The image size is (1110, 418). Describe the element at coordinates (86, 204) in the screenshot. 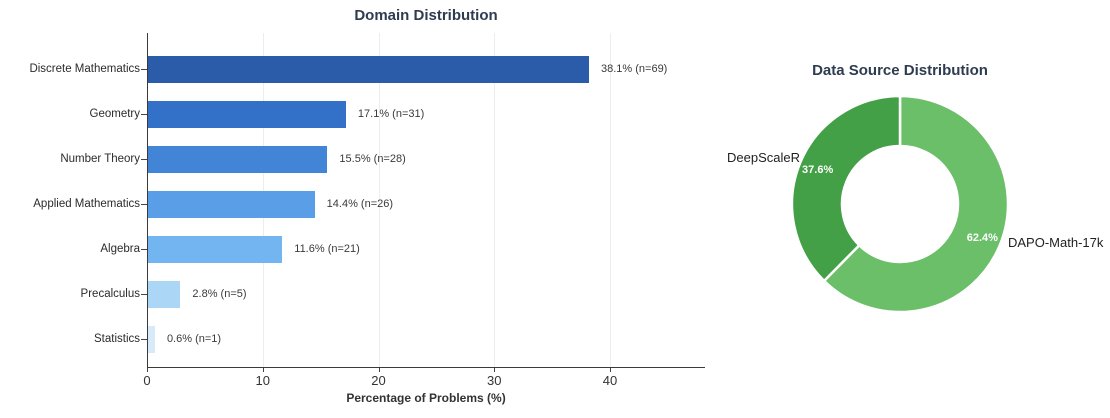

I see `category-label-applied-mathematics: Applied Mathematics` at that location.